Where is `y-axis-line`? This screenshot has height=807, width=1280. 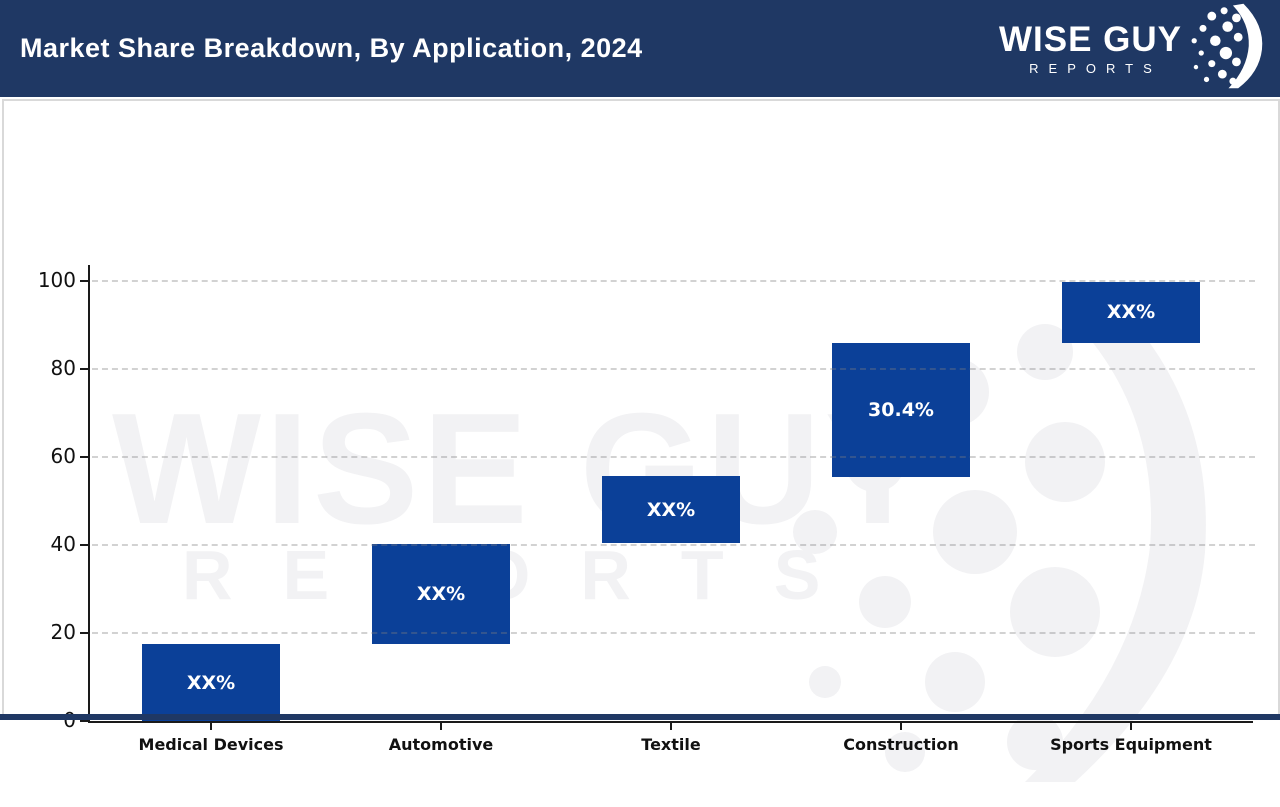 y-axis-line is located at coordinates (89, 494).